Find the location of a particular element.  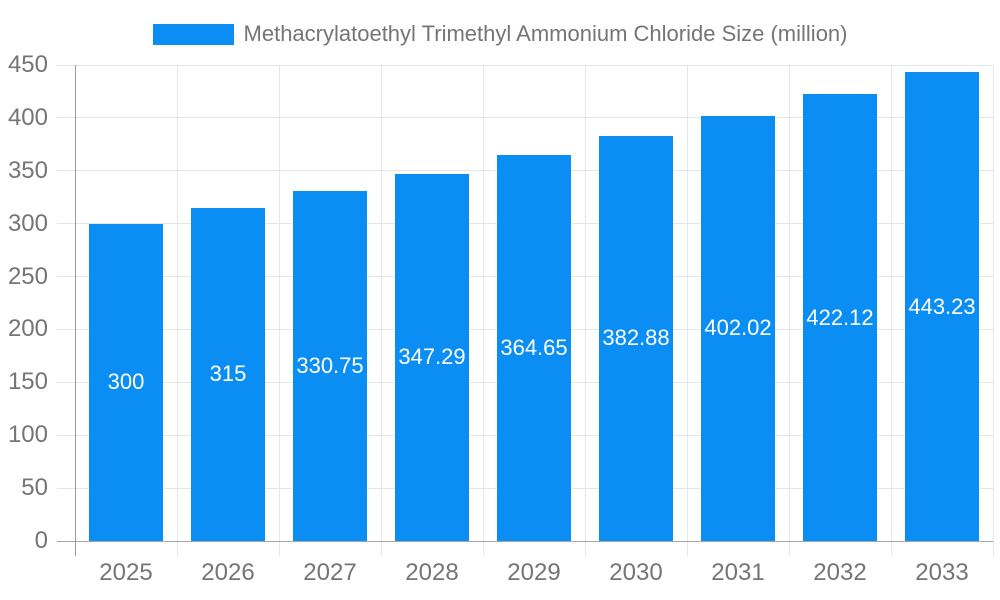

bar-value-label: 315 is located at coordinates (228, 374).